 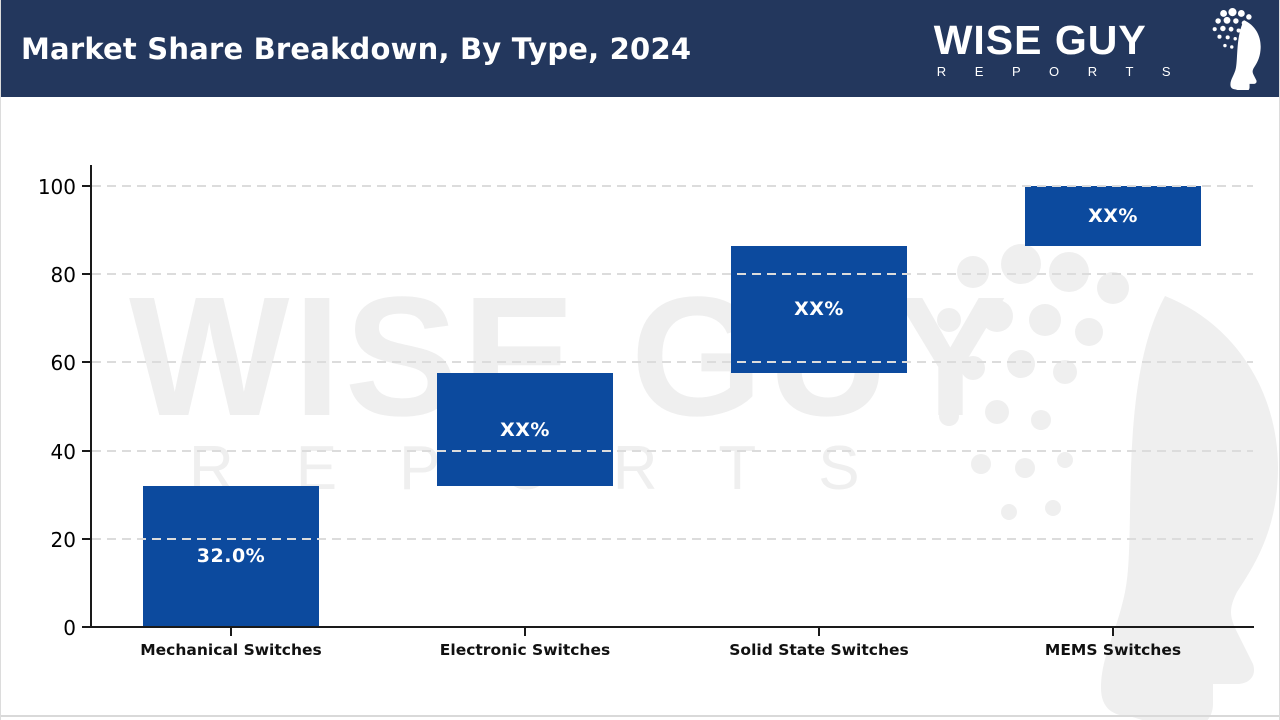 I want to click on bar-mechanical-switches: 32.0%, so click(x=231, y=556).